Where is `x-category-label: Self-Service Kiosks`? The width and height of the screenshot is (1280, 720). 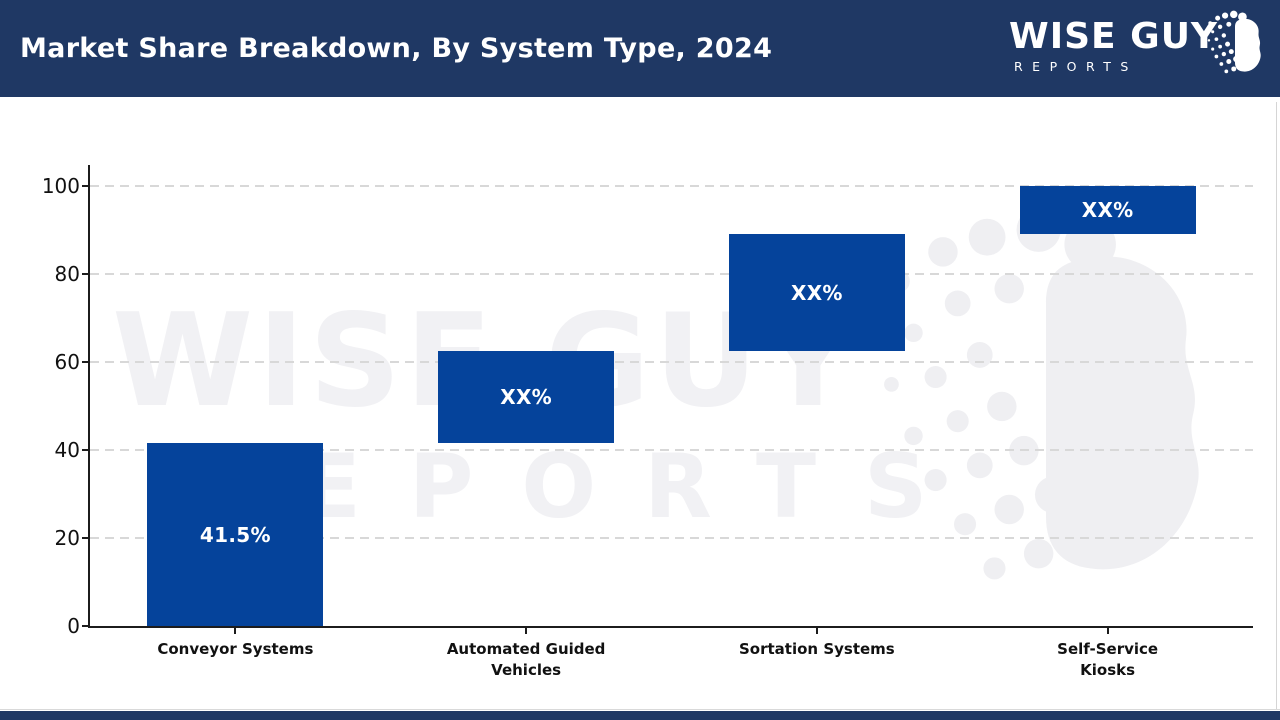 x-category-label: Self-Service Kiosks is located at coordinates (1108, 659).